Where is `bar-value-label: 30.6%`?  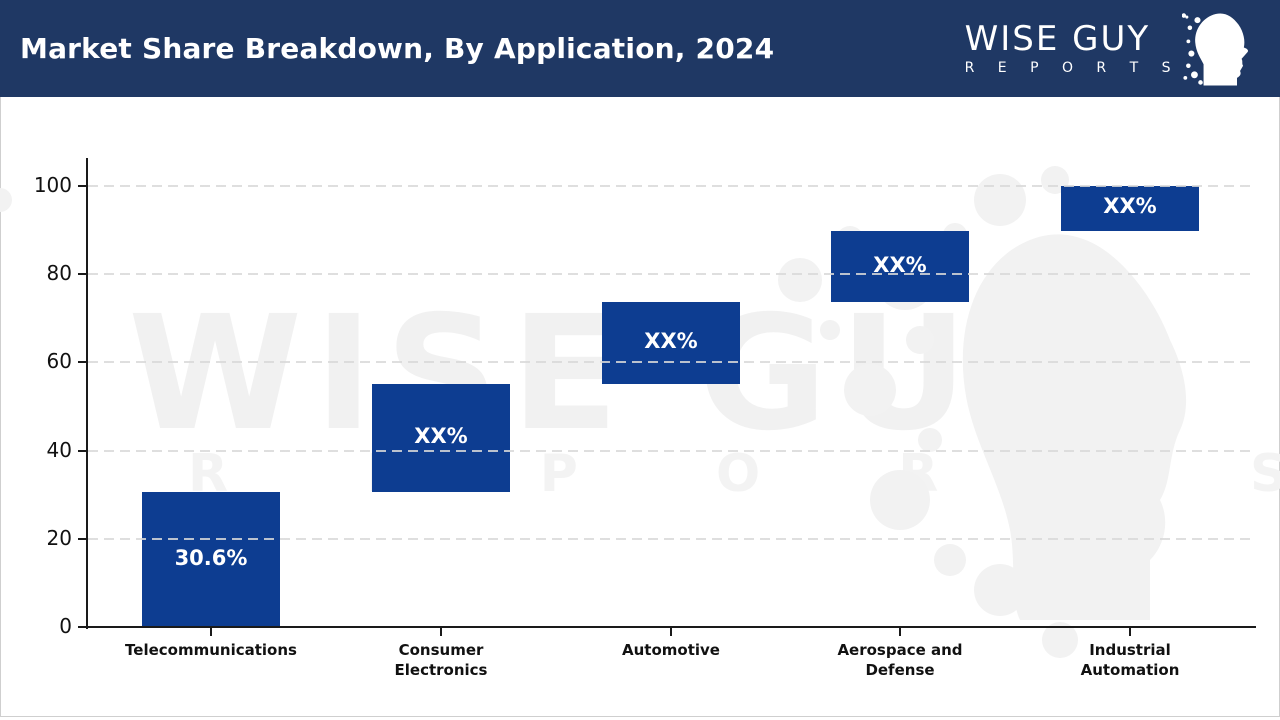 bar-value-label: 30.6% is located at coordinates (211, 557).